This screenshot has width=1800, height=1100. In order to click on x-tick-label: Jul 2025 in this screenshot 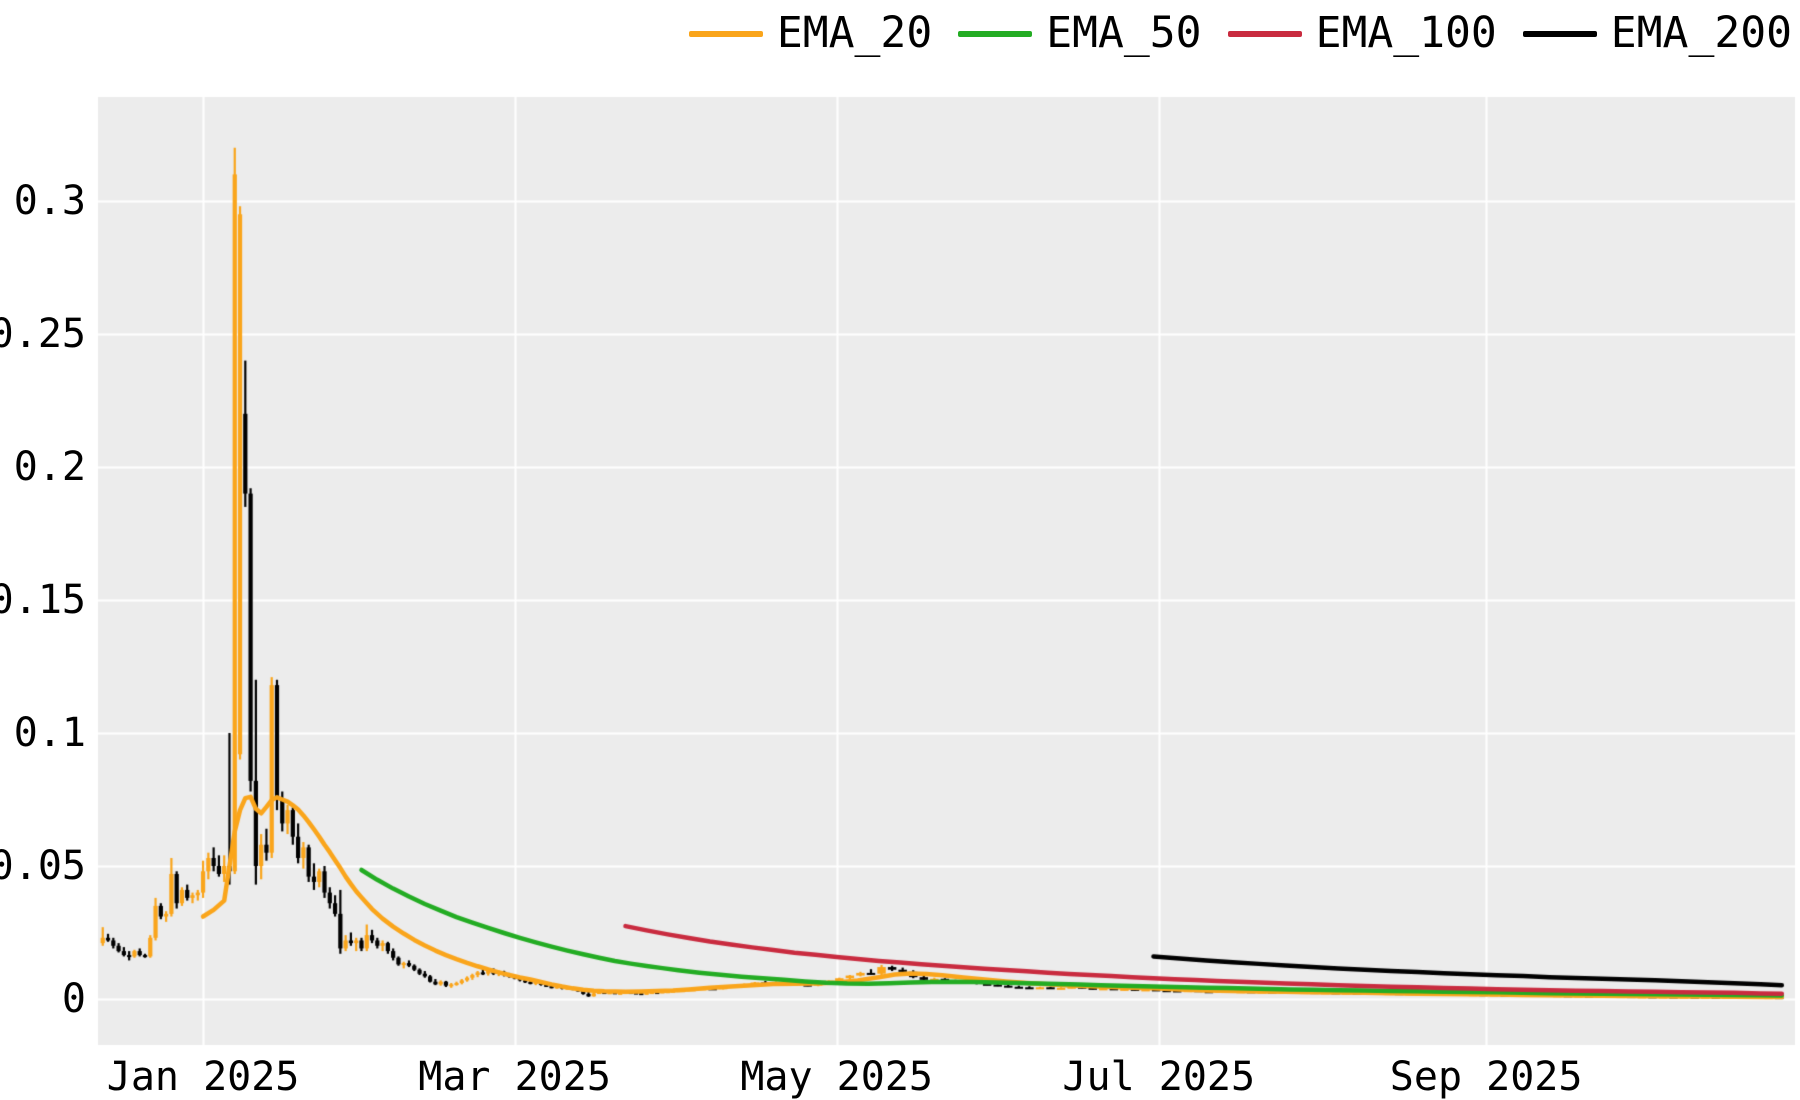, I will do `click(1159, 1077)`.